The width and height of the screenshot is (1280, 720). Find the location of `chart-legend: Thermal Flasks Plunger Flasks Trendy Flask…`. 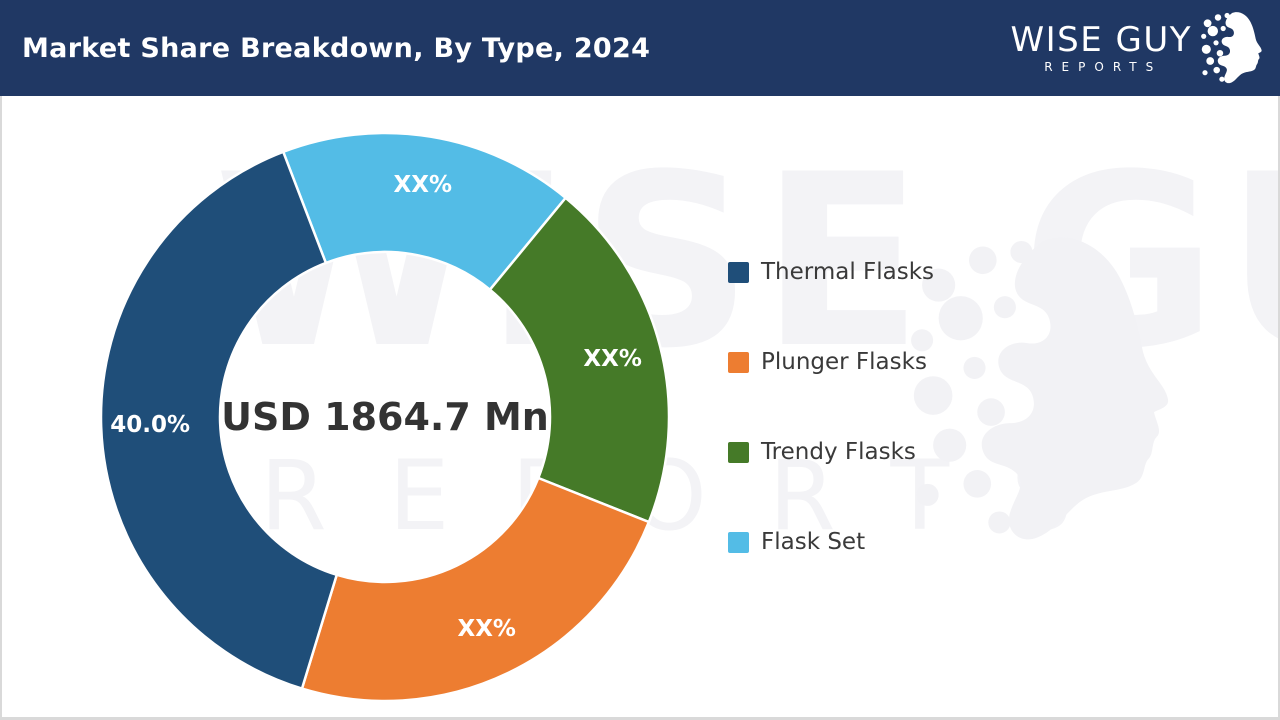

chart-legend: Thermal Flasks Plunger Flasks Trendy Flask… is located at coordinates (831, 436).